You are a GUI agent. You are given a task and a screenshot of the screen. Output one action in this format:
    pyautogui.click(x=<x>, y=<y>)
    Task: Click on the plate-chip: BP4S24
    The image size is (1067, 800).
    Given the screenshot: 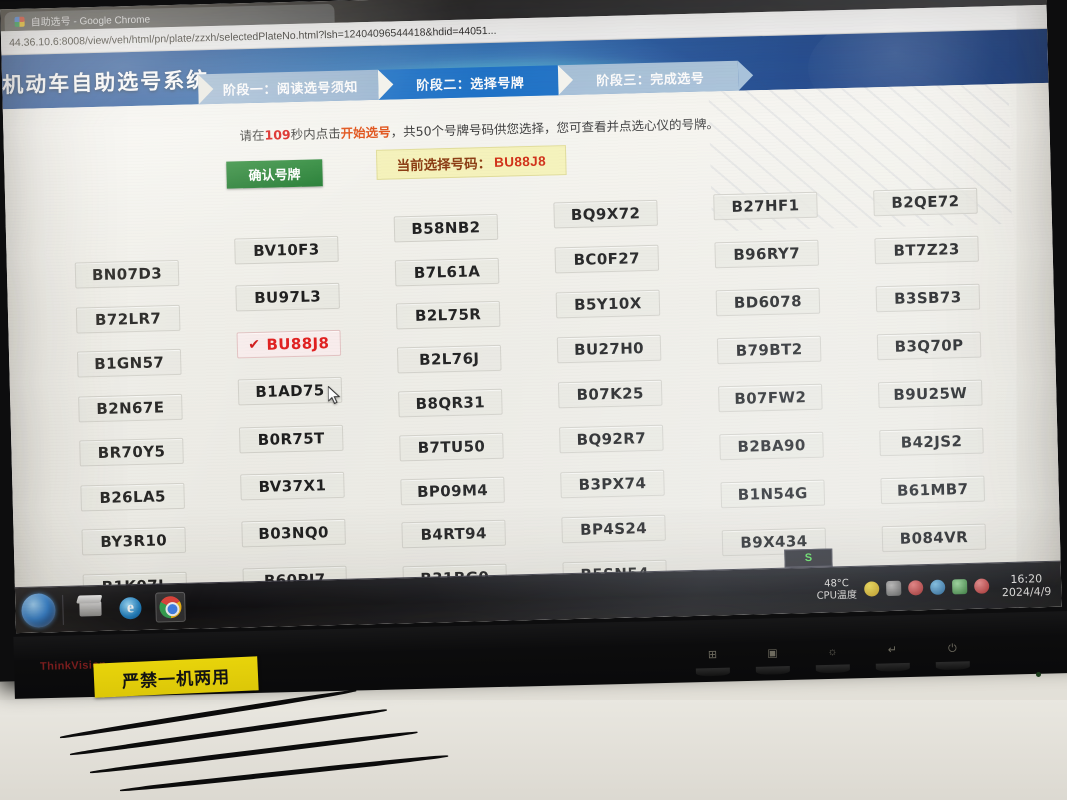 What is the action you would take?
    pyautogui.click(x=613, y=528)
    